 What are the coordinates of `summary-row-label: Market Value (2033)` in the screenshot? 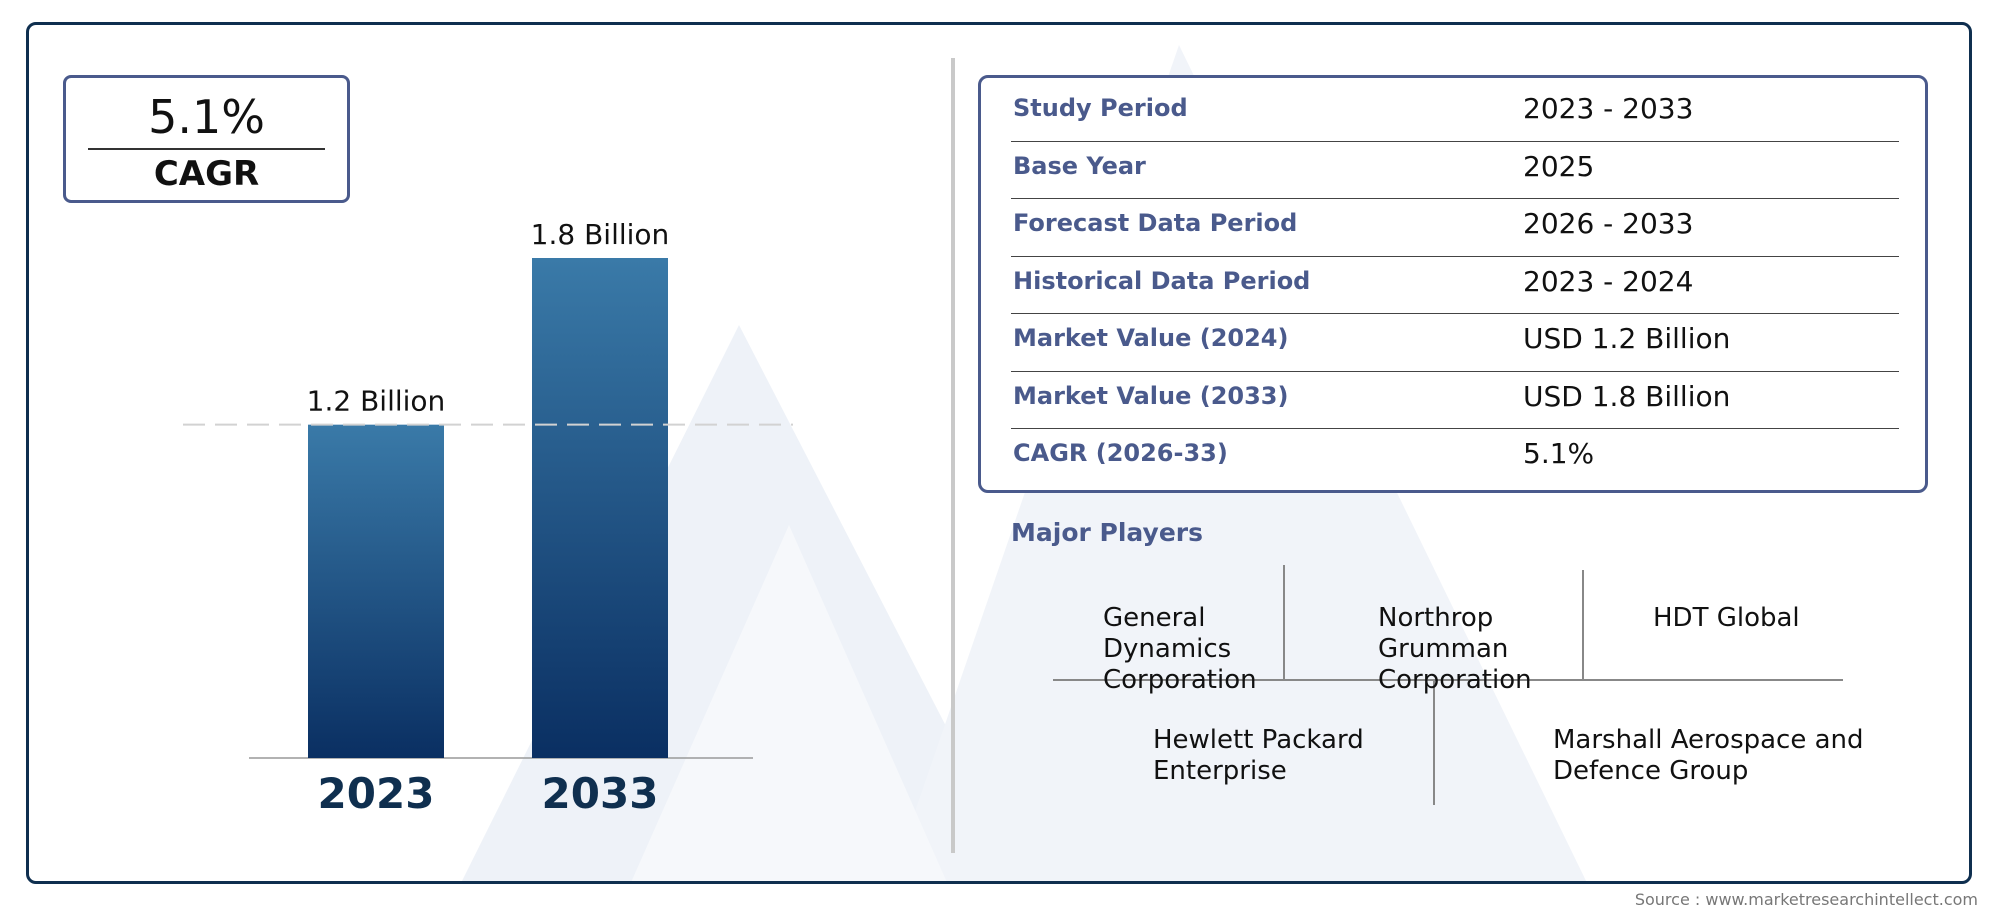 It's located at (1151, 395).